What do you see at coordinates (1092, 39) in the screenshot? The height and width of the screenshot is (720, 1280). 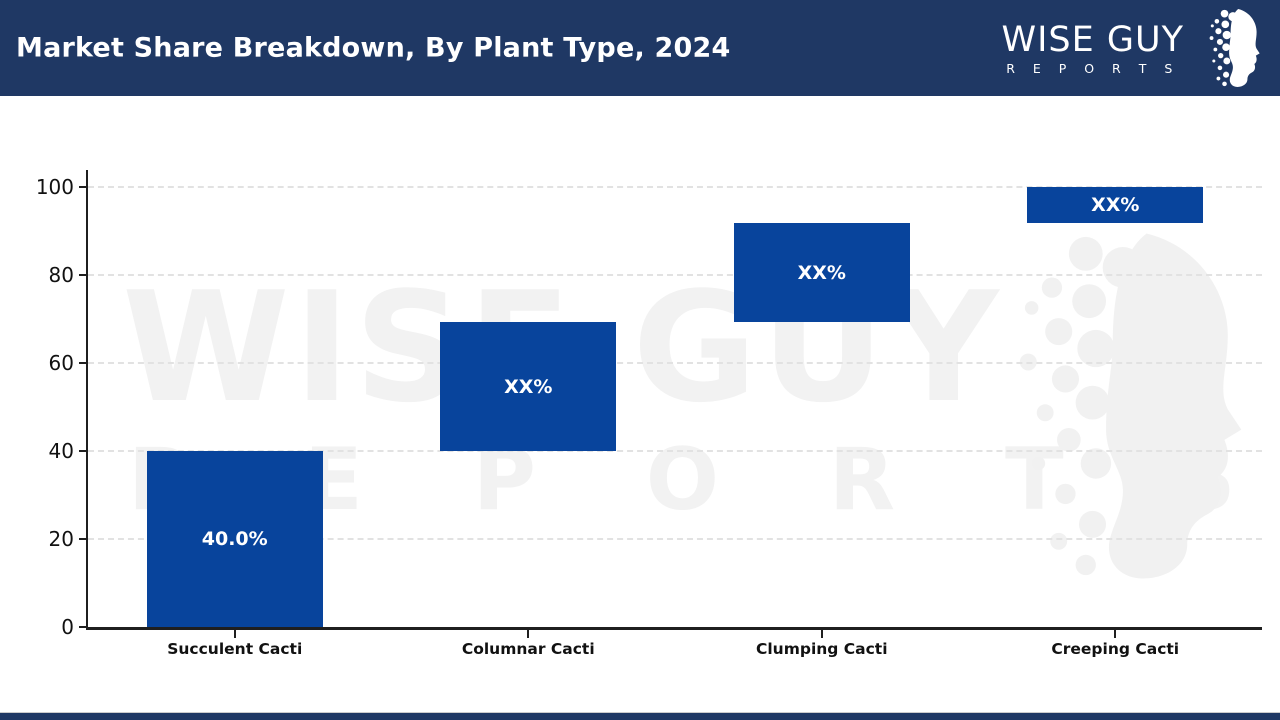 I see `brand-name: WISE GUY` at bounding box center [1092, 39].